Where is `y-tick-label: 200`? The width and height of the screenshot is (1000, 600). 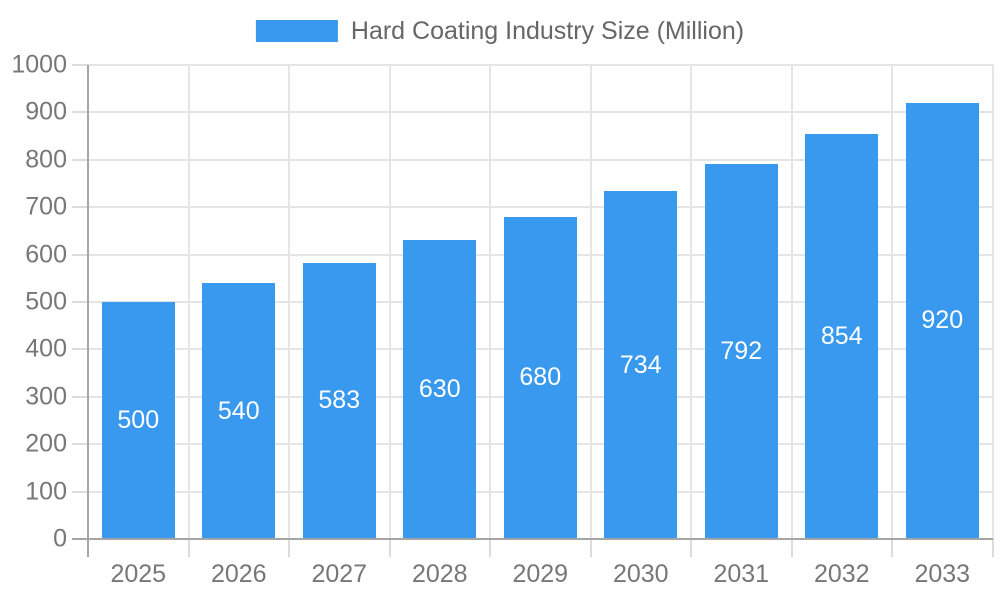 y-tick-label: 200 is located at coordinates (46, 443).